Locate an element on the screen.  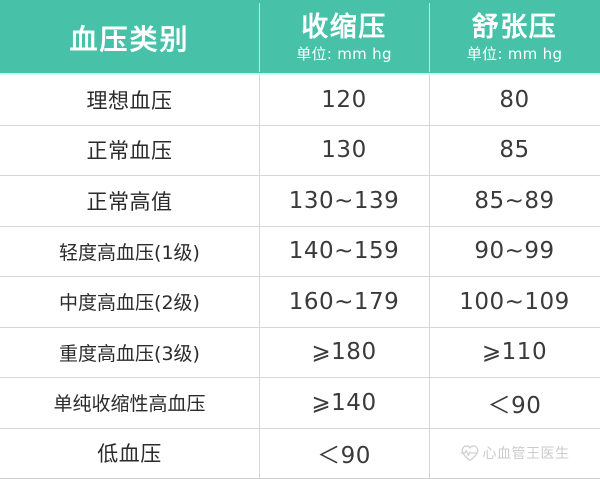
cell-systolic: 160~179 is located at coordinates (344, 302).